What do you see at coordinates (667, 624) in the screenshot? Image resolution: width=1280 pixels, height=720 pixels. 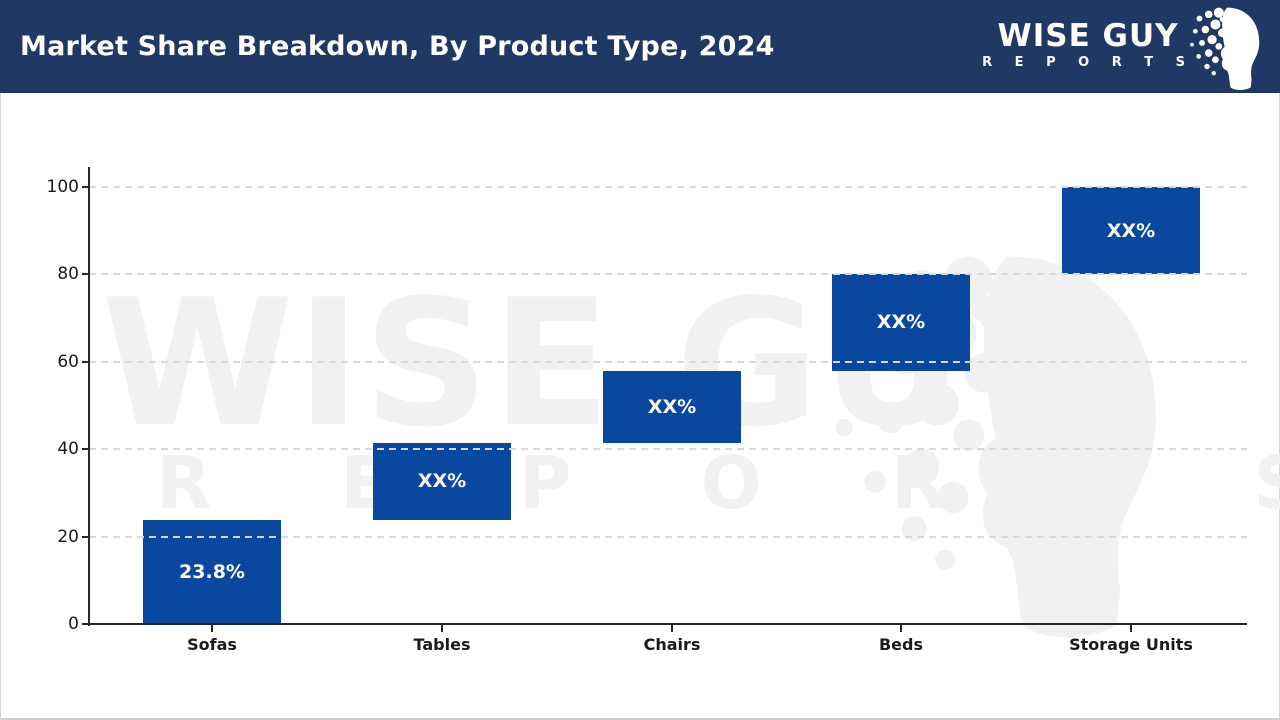 I see `x-axis-line` at bounding box center [667, 624].